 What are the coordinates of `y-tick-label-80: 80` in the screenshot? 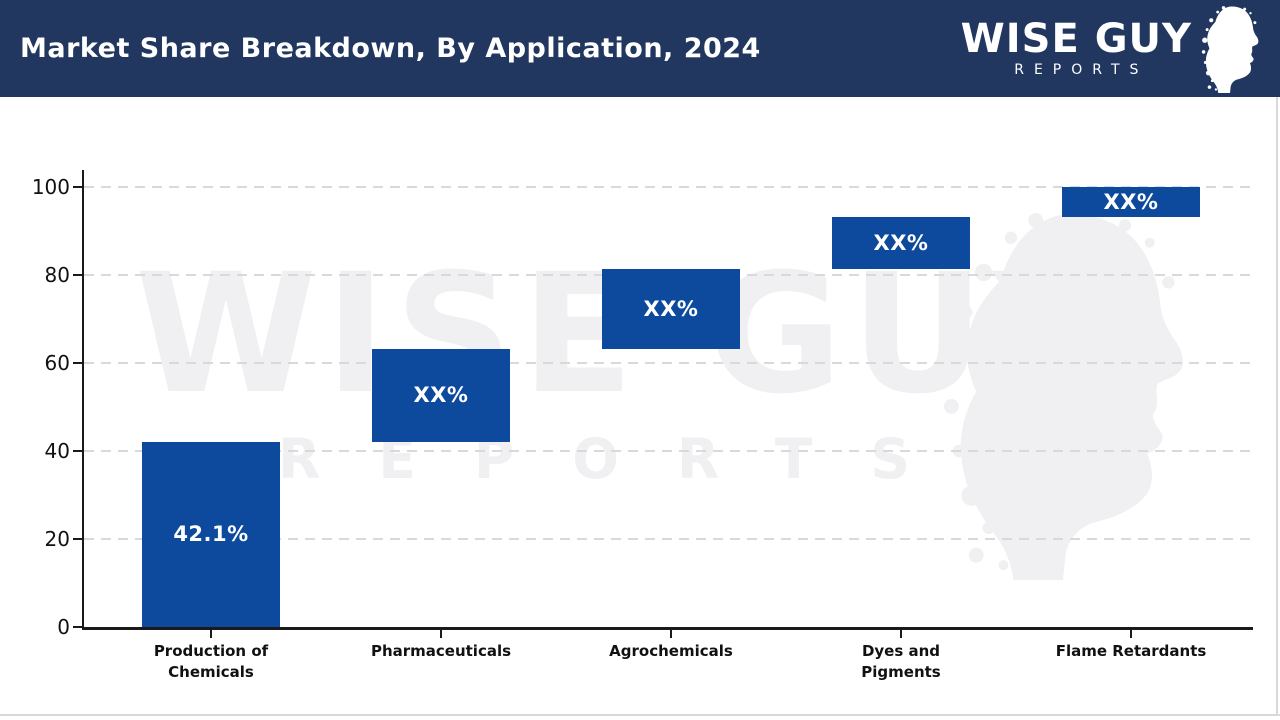 It's located at (57, 275).